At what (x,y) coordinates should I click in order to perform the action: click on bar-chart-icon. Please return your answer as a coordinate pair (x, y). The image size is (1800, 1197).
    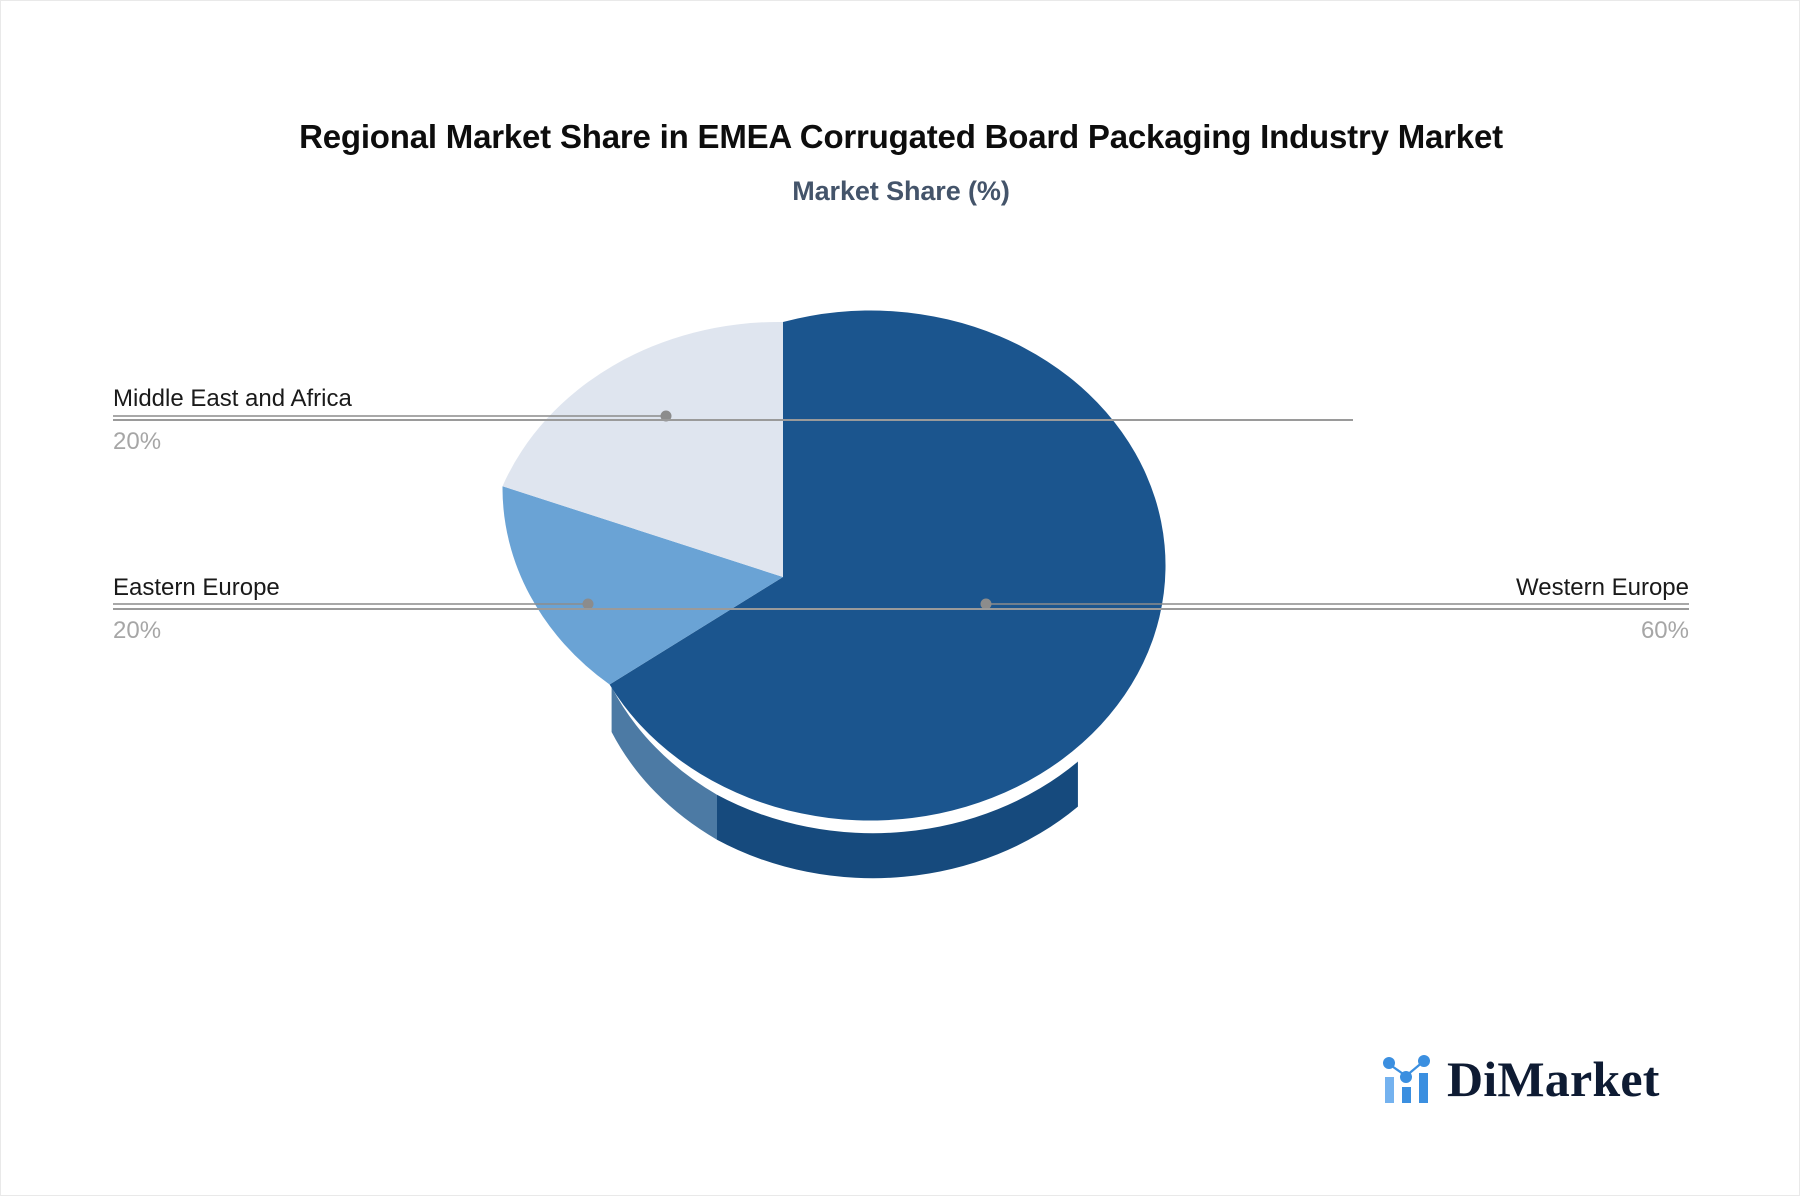
    Looking at the image, I should click on (1407, 1079).